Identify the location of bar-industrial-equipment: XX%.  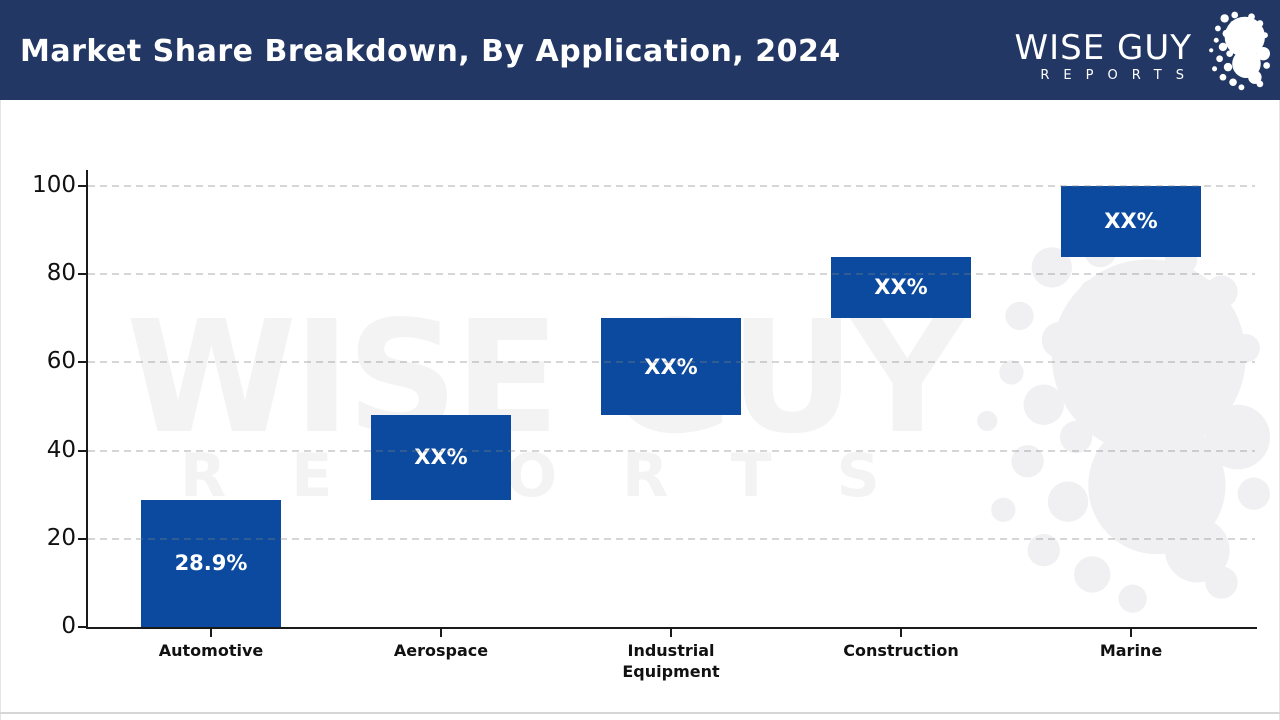
(671, 367).